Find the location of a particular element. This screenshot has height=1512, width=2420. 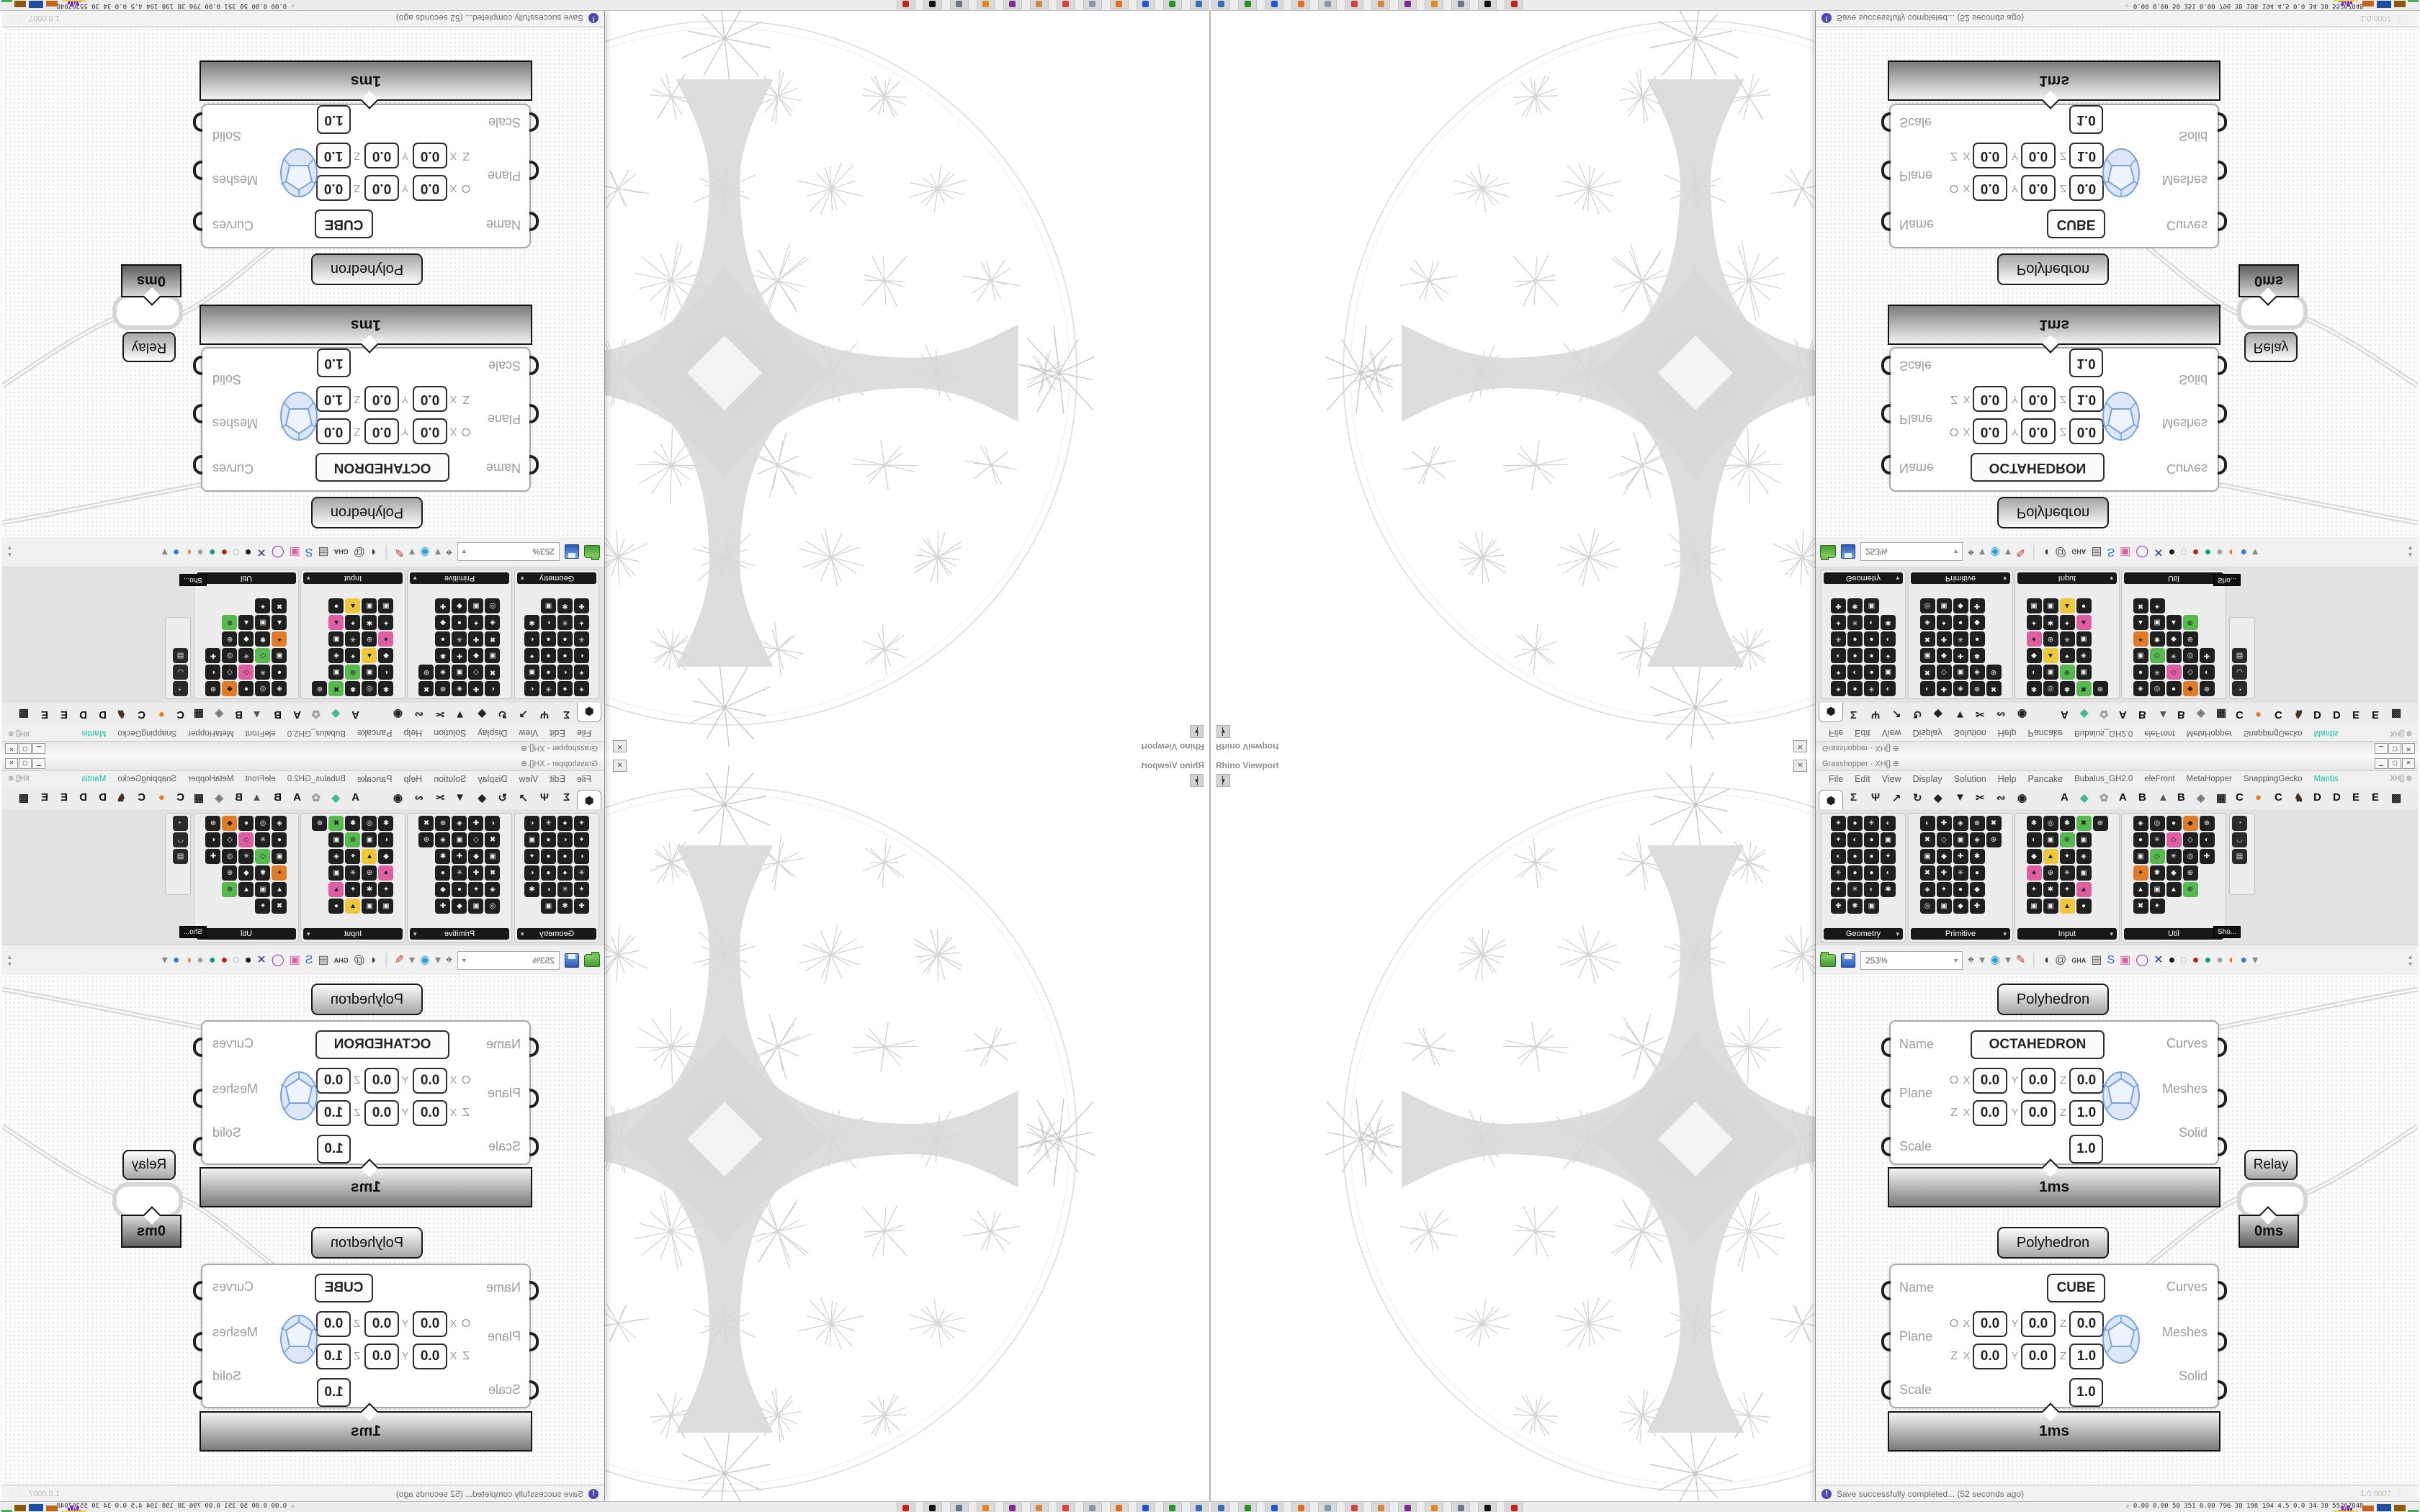

focus-extents-icon: ⌖ is located at coordinates (449, 960).